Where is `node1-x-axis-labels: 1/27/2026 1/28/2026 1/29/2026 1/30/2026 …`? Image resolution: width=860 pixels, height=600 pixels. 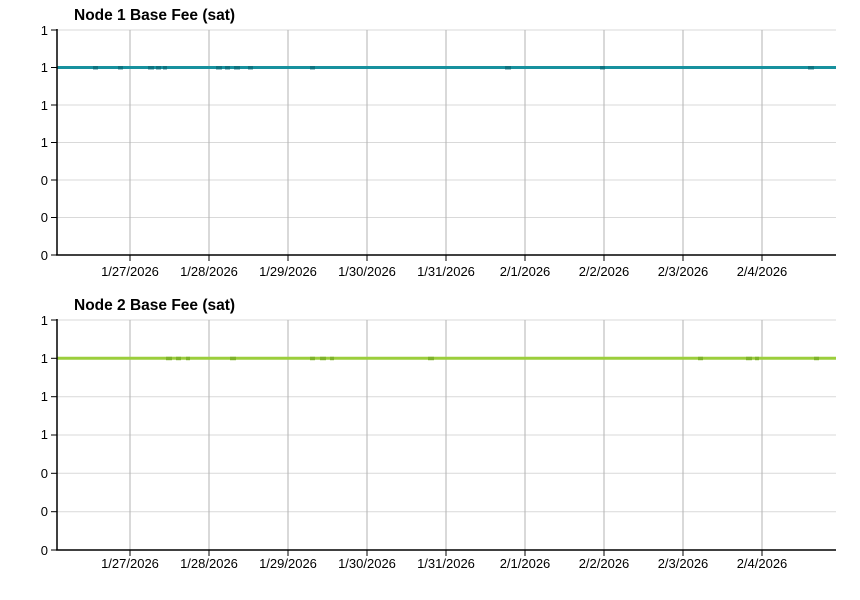 node1-x-axis-labels: 1/27/2026 1/28/2026 1/29/2026 1/30/2026 … is located at coordinates (444, 271).